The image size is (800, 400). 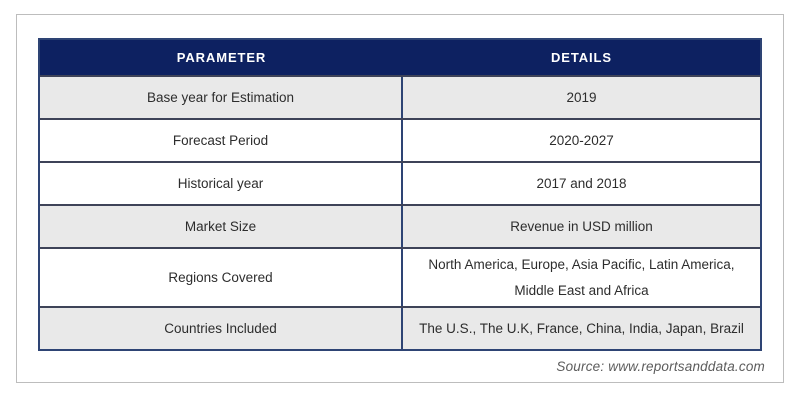 I want to click on table-row-forecast-period: Forecast Period 2020-2027, so click(x=400, y=139).